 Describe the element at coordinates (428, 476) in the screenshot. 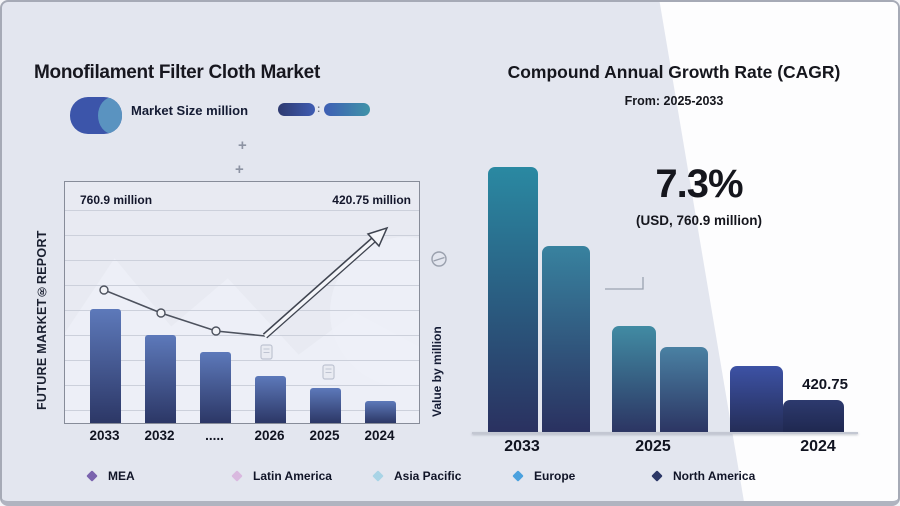

I see `legend-item-label: Asia Pacific` at that location.